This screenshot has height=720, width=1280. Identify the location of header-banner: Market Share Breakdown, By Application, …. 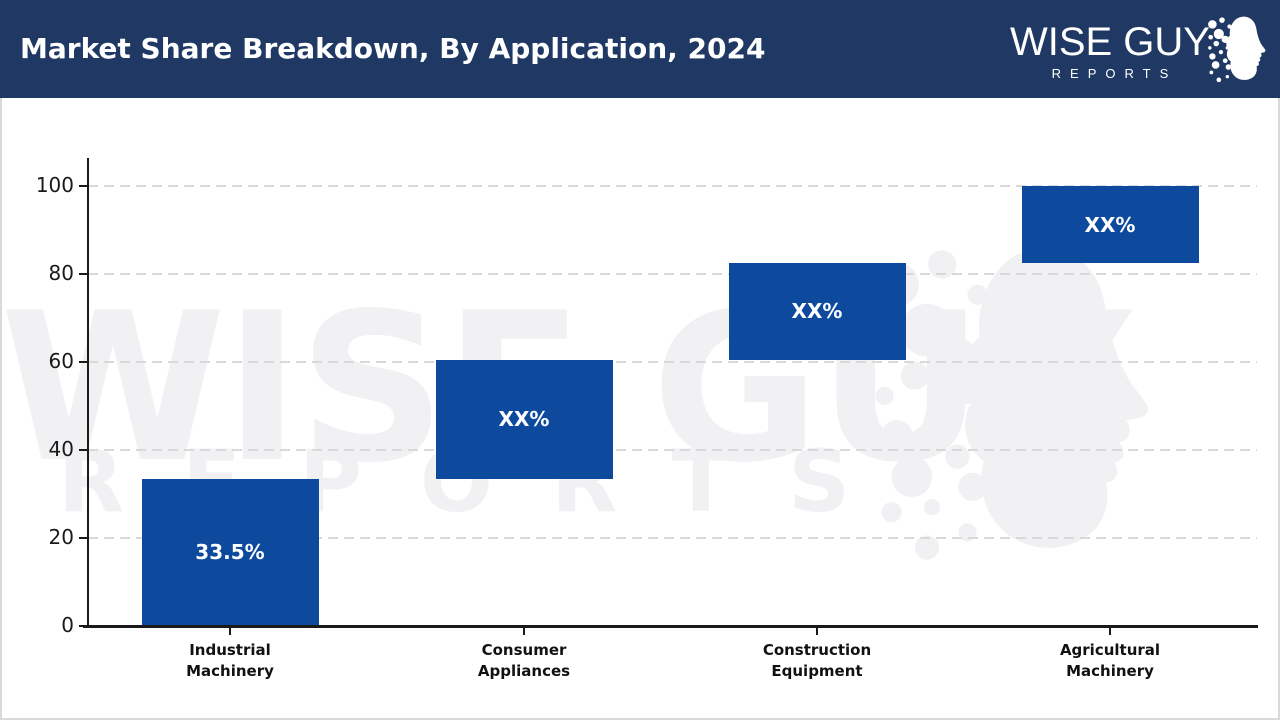
(640, 49).